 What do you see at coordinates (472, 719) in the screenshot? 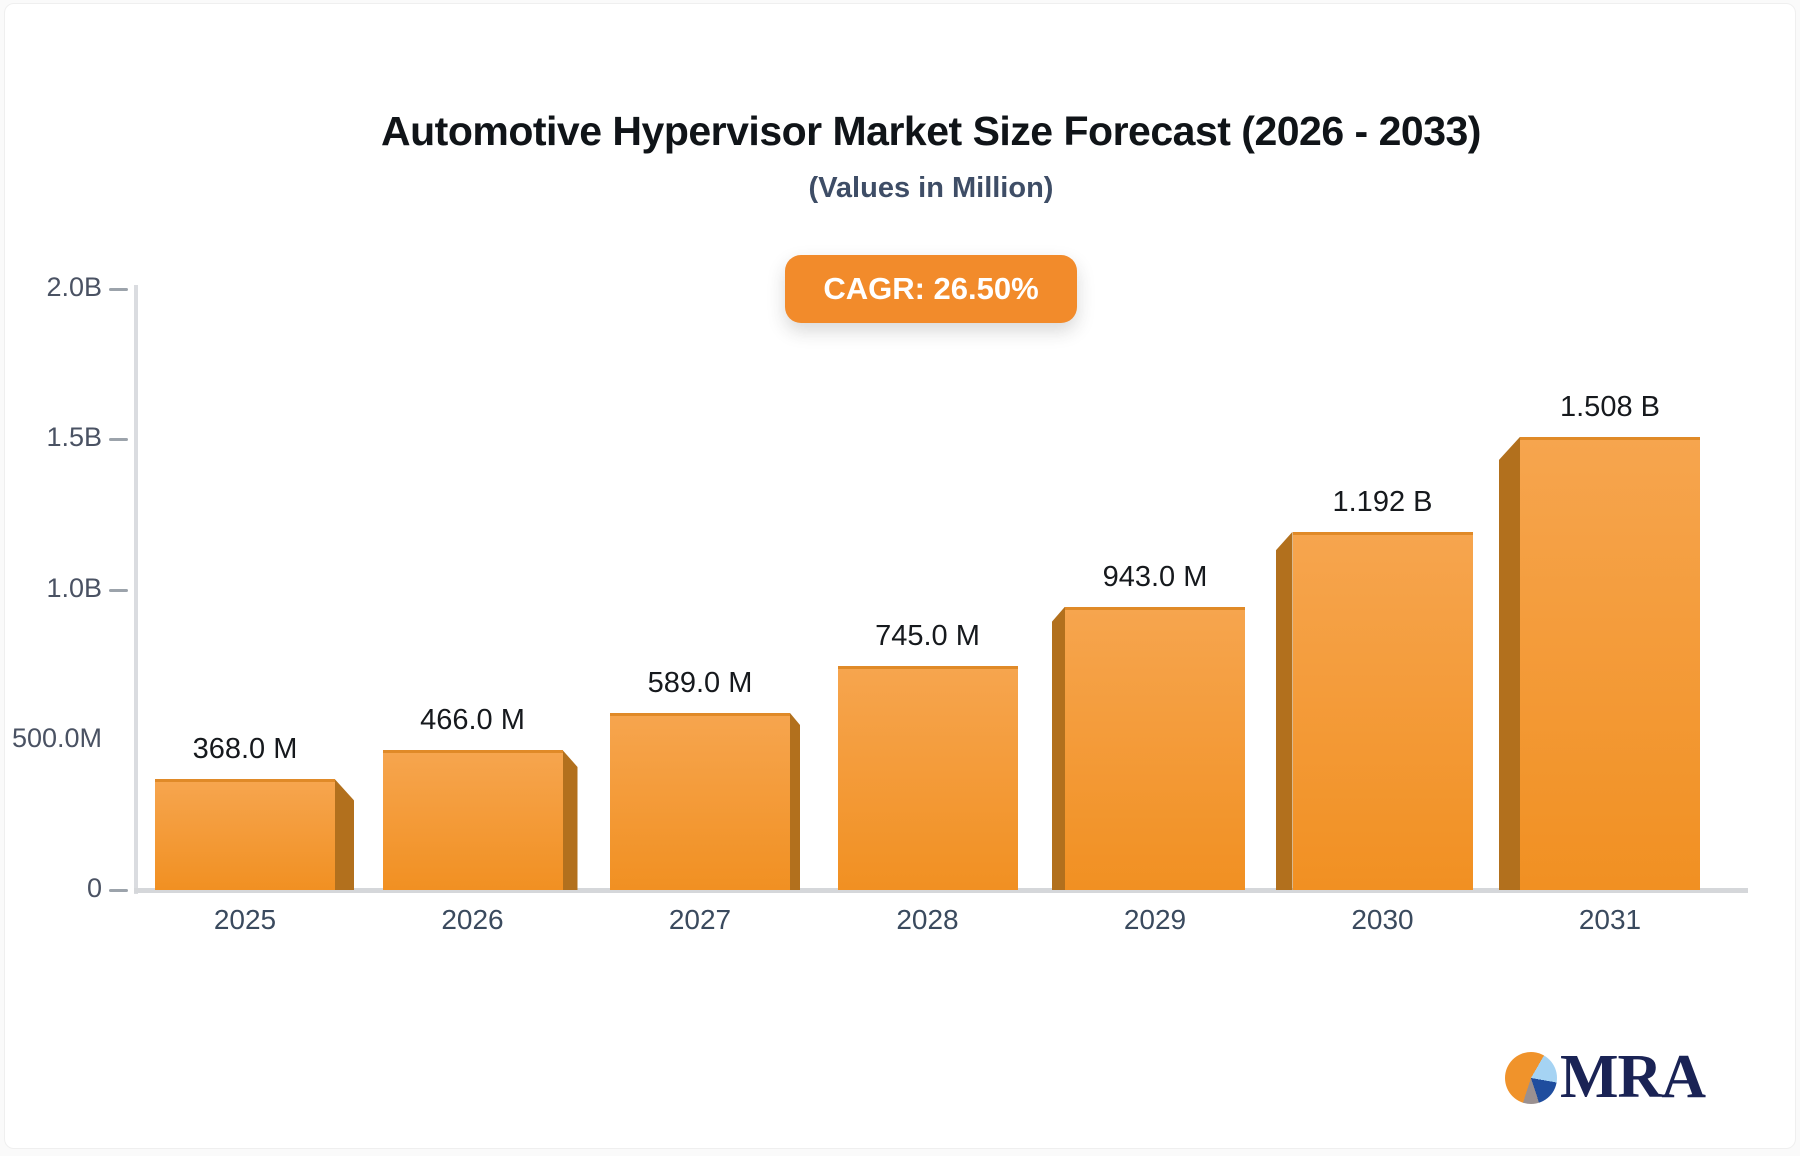
I see `bar-value-label: 466.0 M` at bounding box center [472, 719].